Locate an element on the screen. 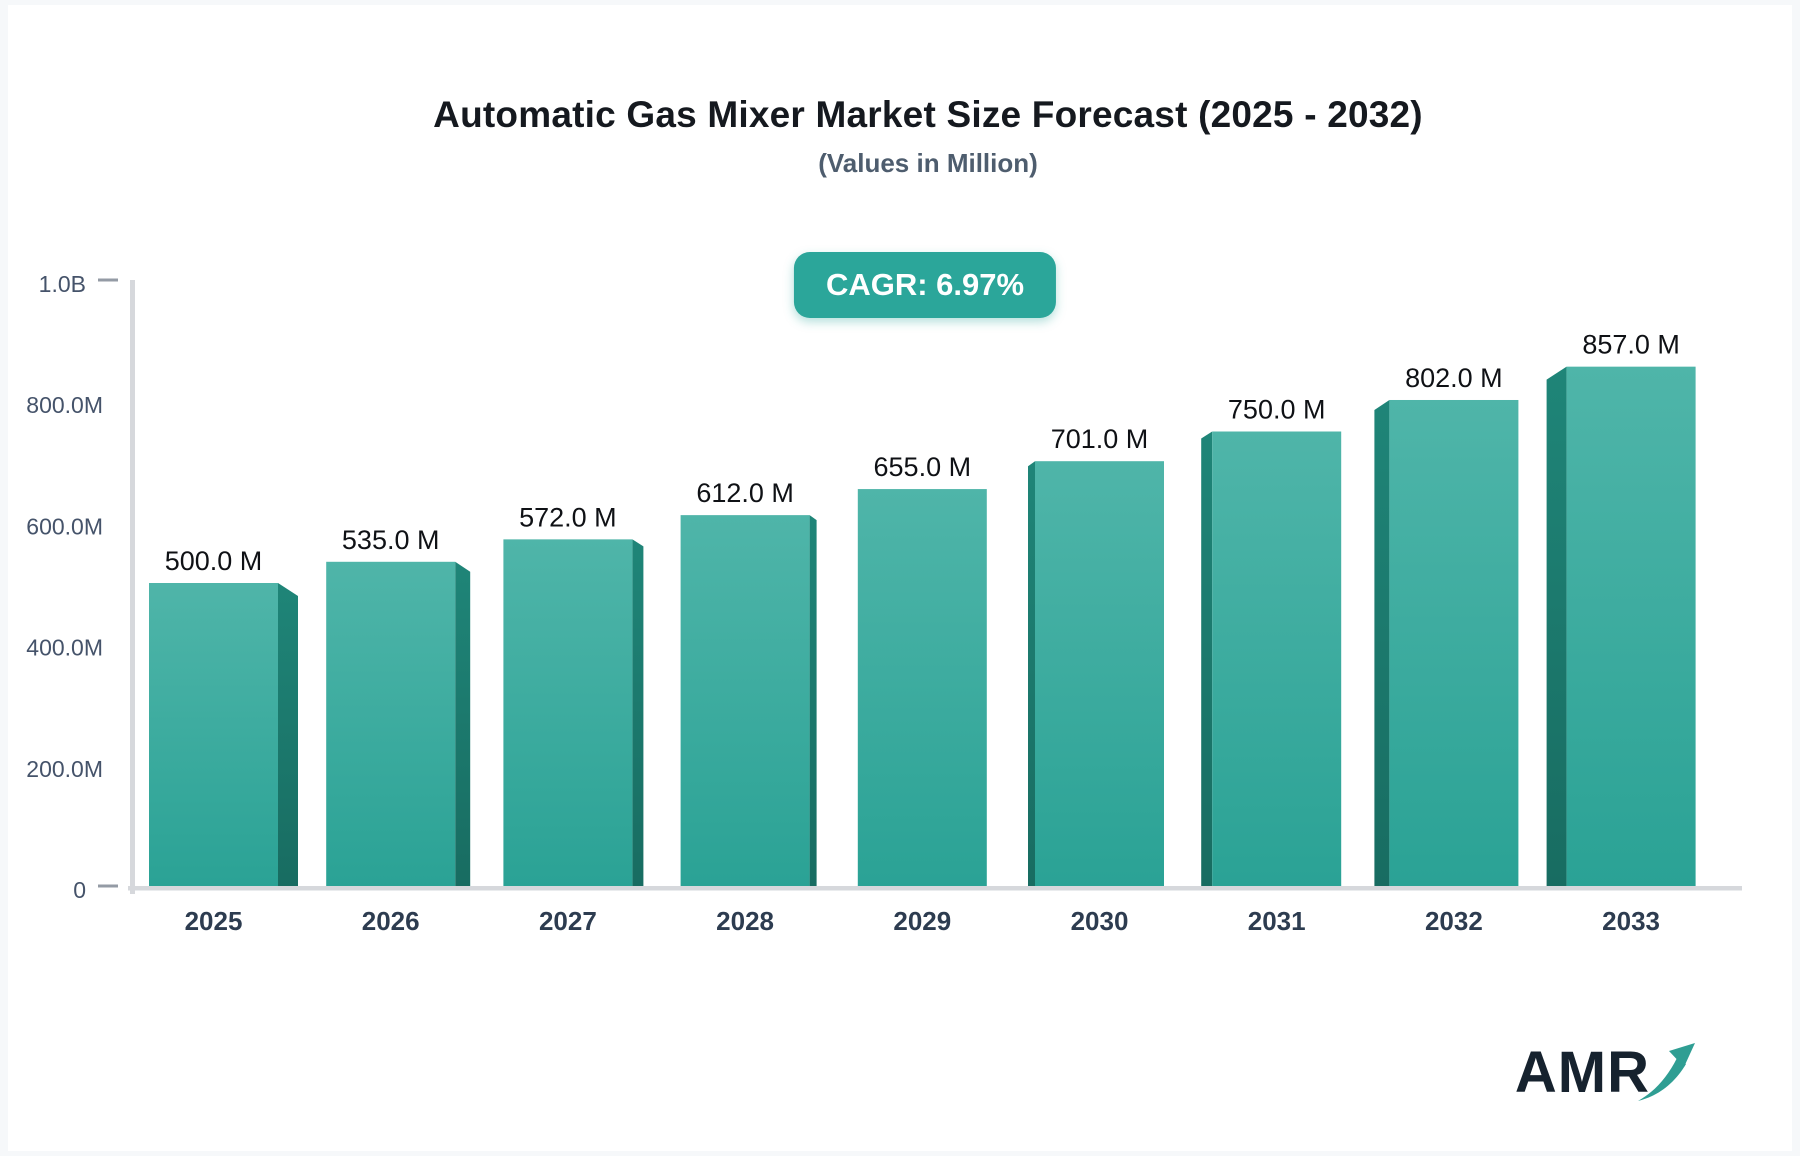  bar-group: 857.0 M 2033 is located at coordinates (1621, 633).